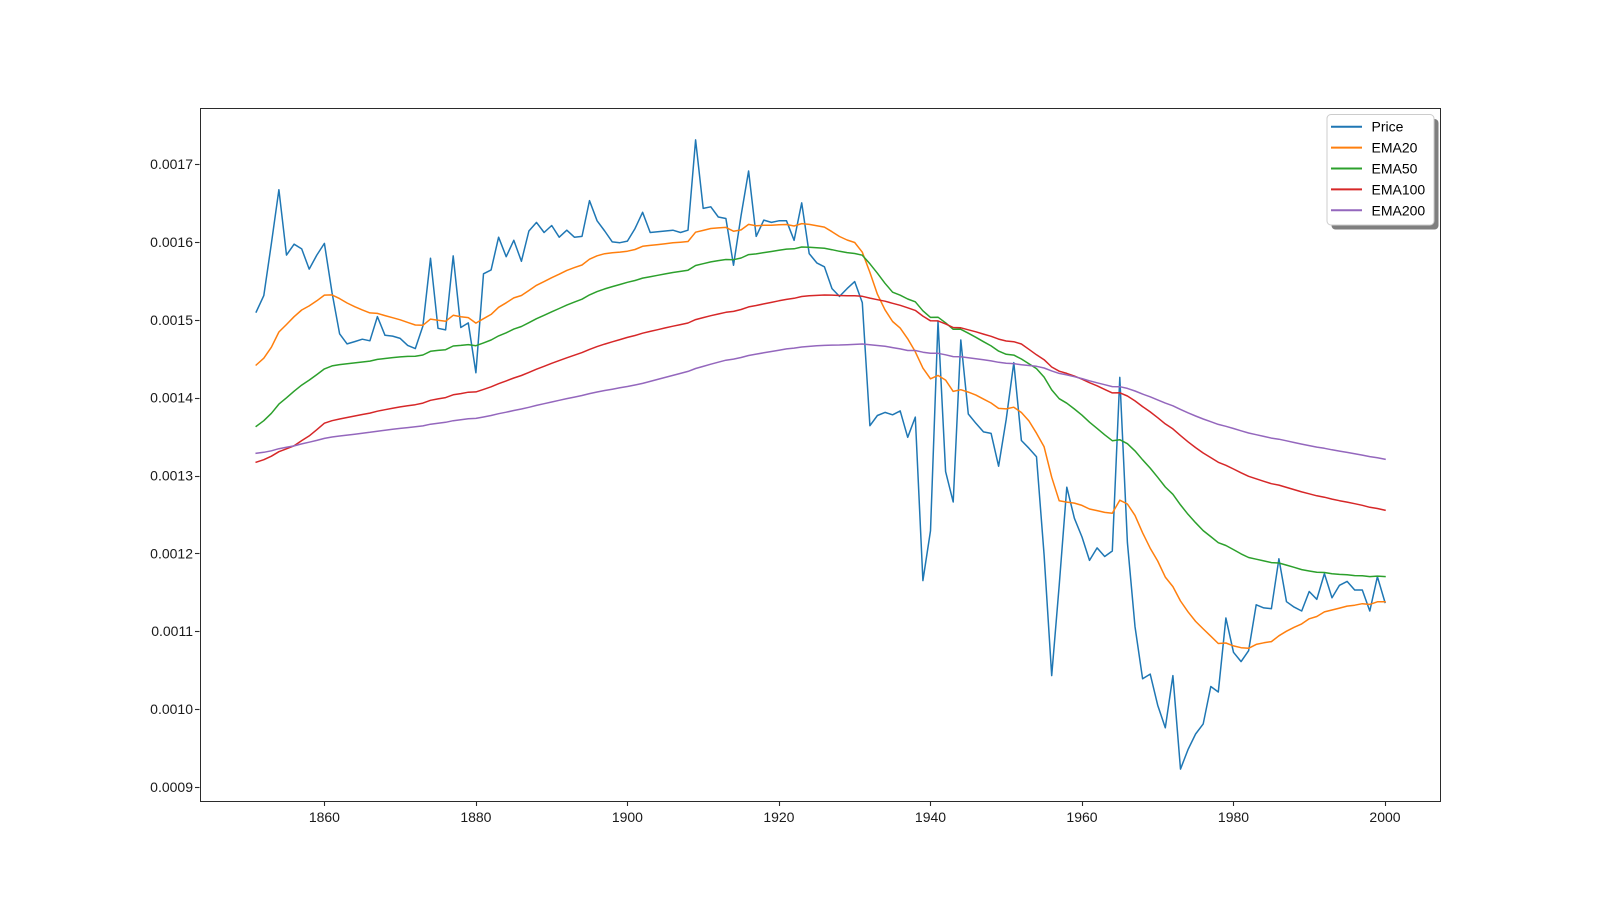 The image size is (1600, 900). What do you see at coordinates (1388, 127) in the screenshot?
I see `svg-text: Price` at bounding box center [1388, 127].